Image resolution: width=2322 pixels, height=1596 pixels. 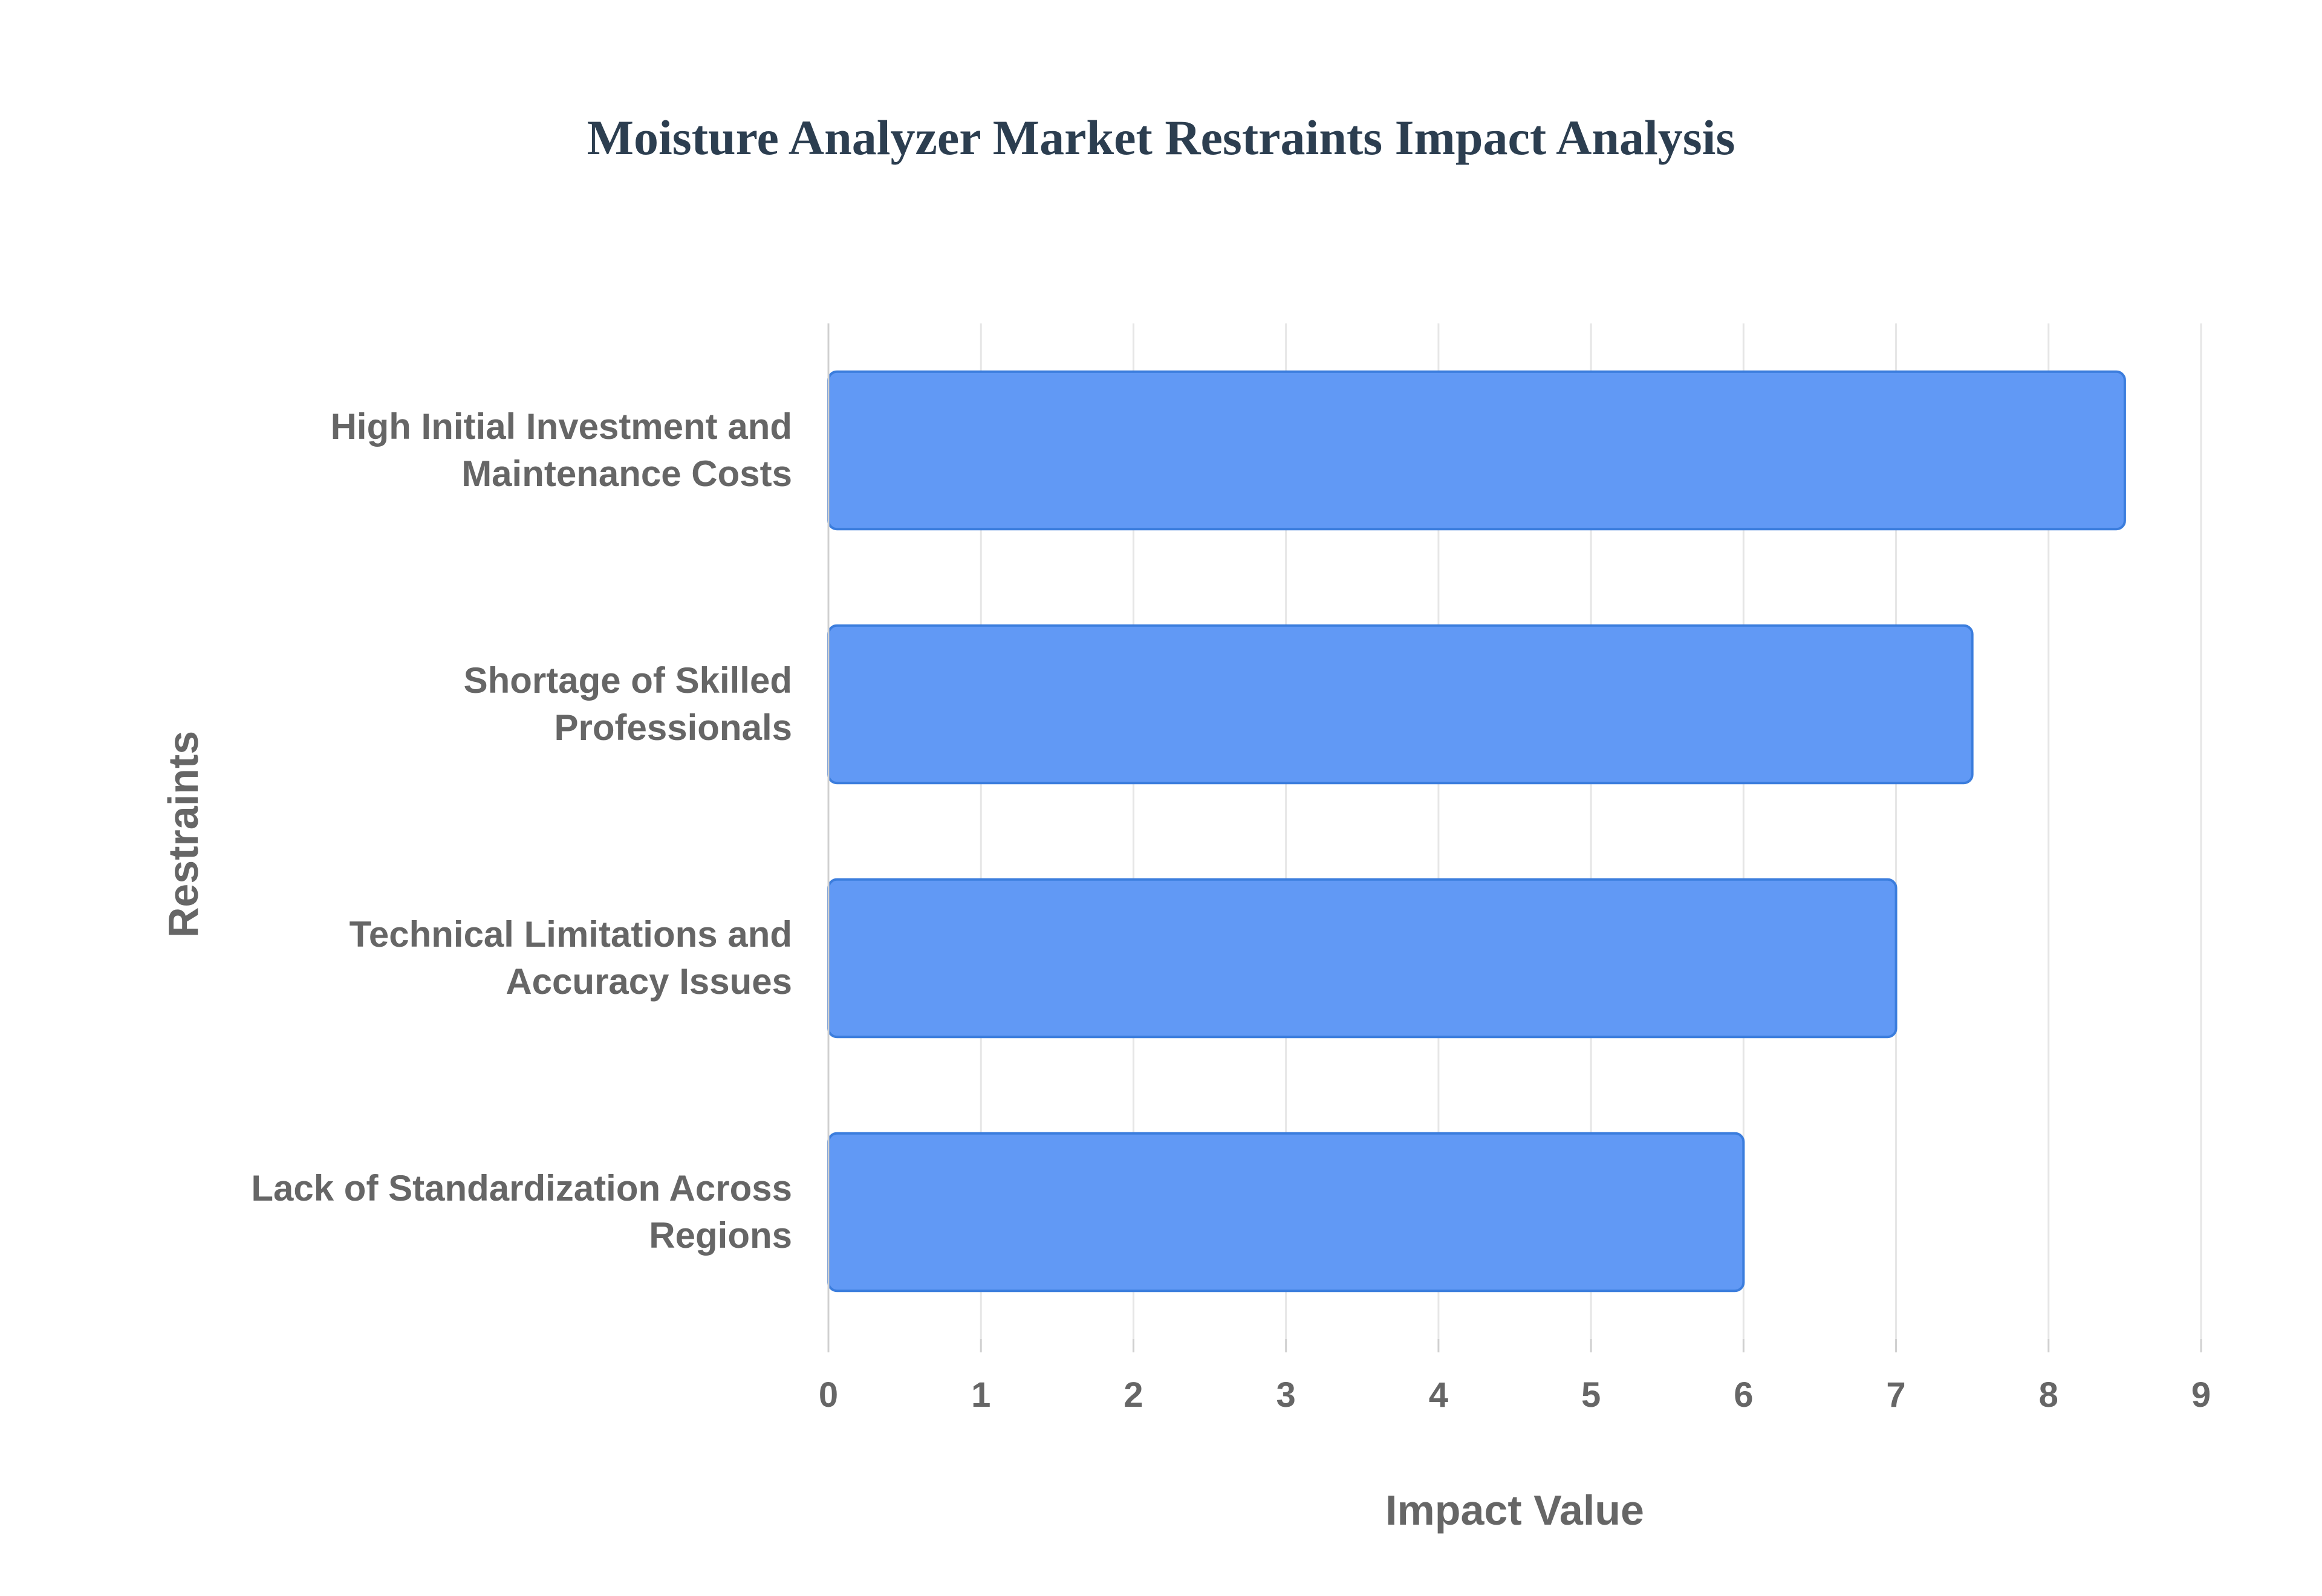 What do you see at coordinates (626, 473) in the screenshot?
I see `category-label-line: Maintenance Costs` at bounding box center [626, 473].